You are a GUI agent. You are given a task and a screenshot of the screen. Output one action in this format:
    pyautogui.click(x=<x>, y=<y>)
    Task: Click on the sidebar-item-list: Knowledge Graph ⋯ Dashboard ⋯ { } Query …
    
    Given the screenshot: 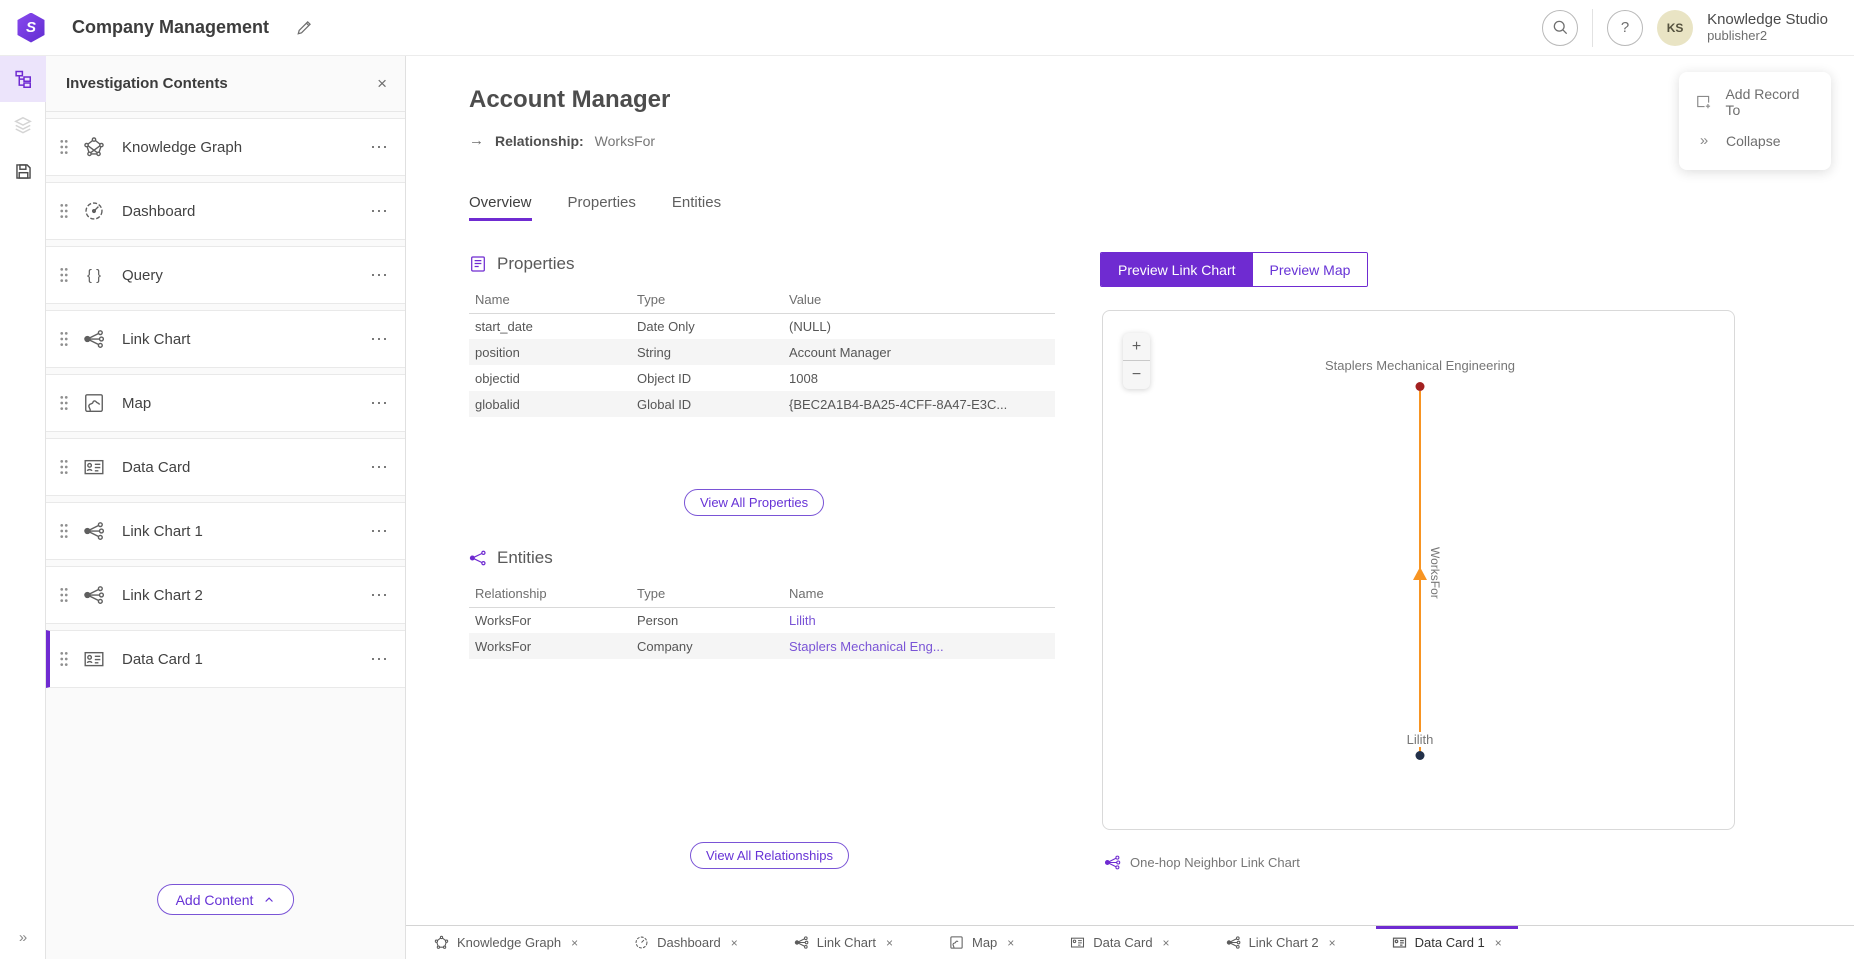 What is the action you would take?
    pyautogui.click(x=225, y=403)
    